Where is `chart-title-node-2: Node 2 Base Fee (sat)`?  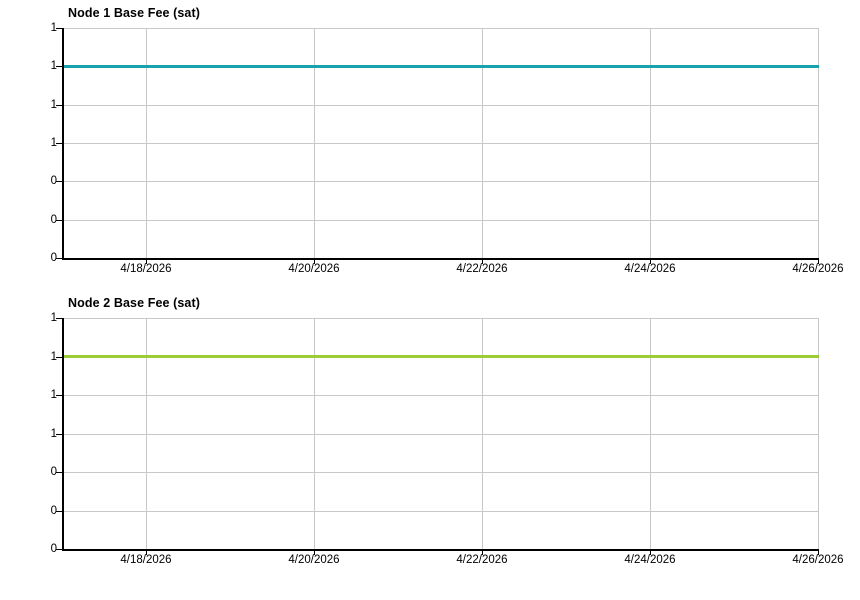 chart-title-node-2: Node 2 Base Fee (sat) is located at coordinates (134, 303).